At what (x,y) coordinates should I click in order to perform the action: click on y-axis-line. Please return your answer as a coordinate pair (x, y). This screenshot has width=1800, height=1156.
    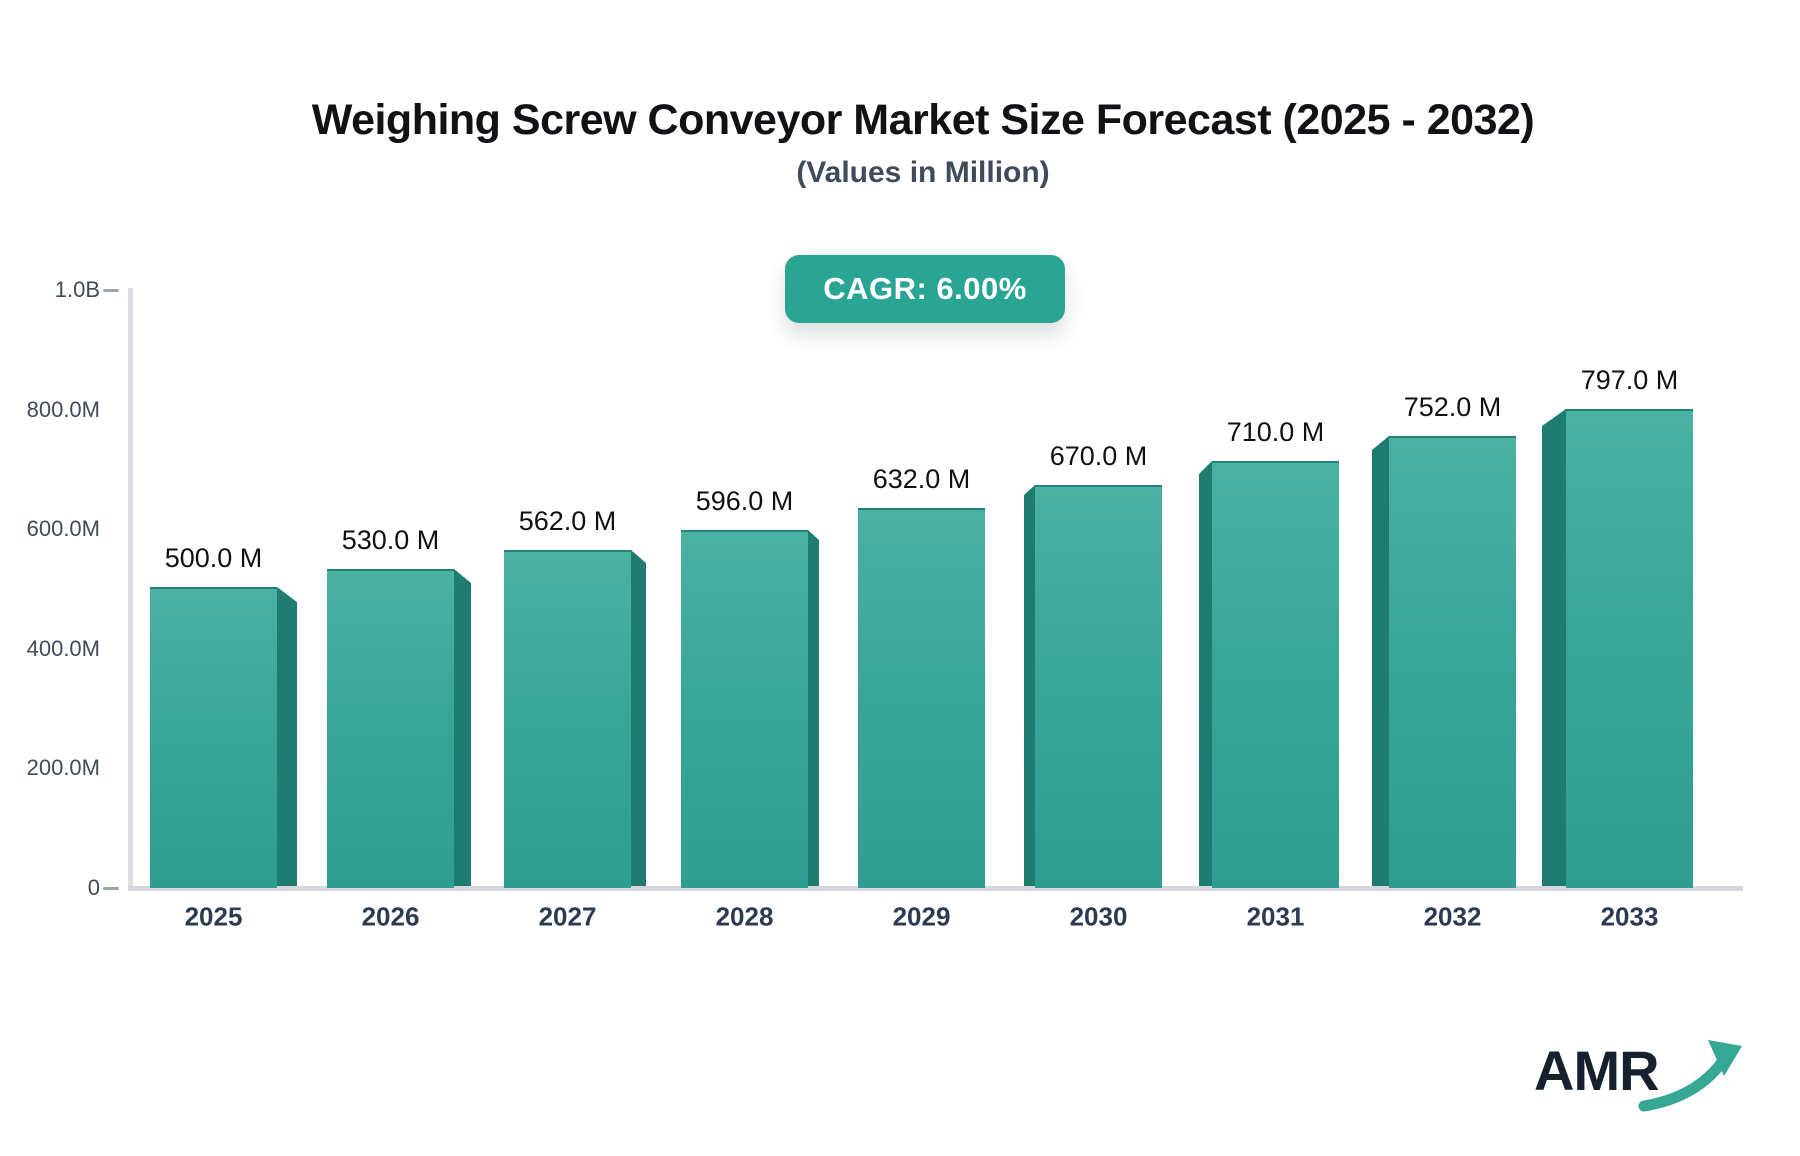
    Looking at the image, I should click on (130, 587).